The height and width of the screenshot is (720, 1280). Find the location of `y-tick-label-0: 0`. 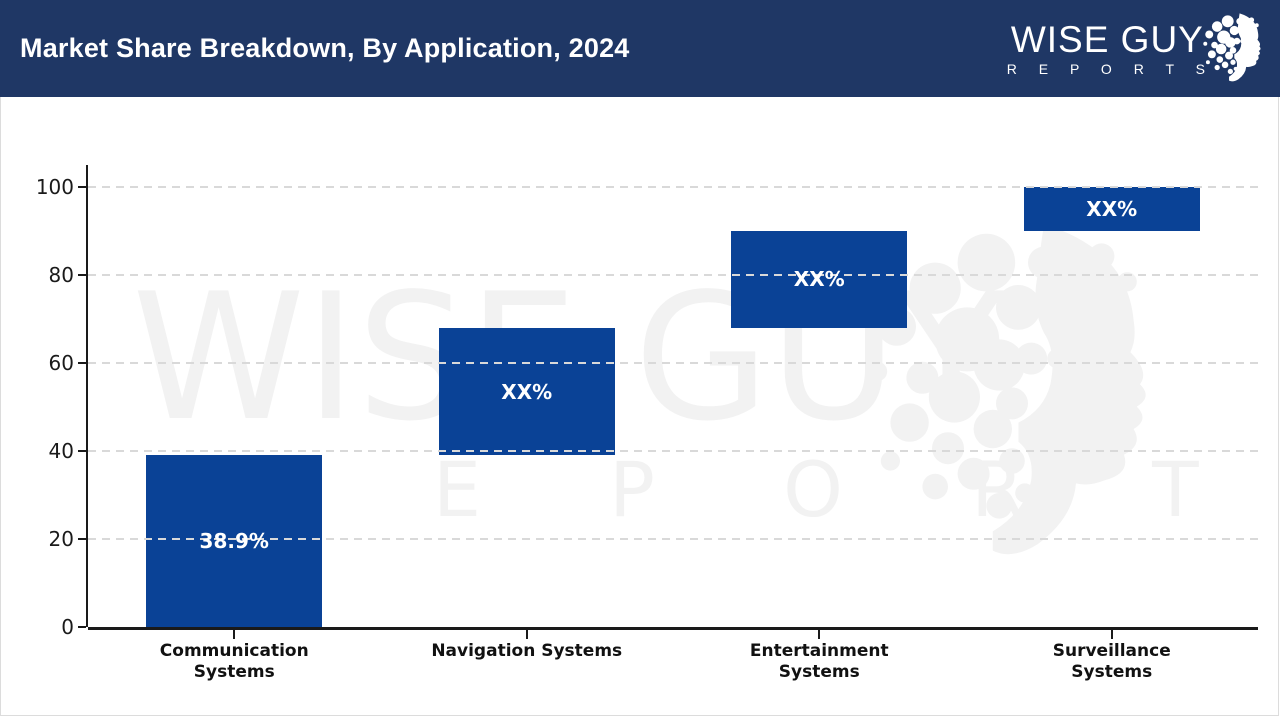

y-tick-label-0: 0 is located at coordinates (67, 627).